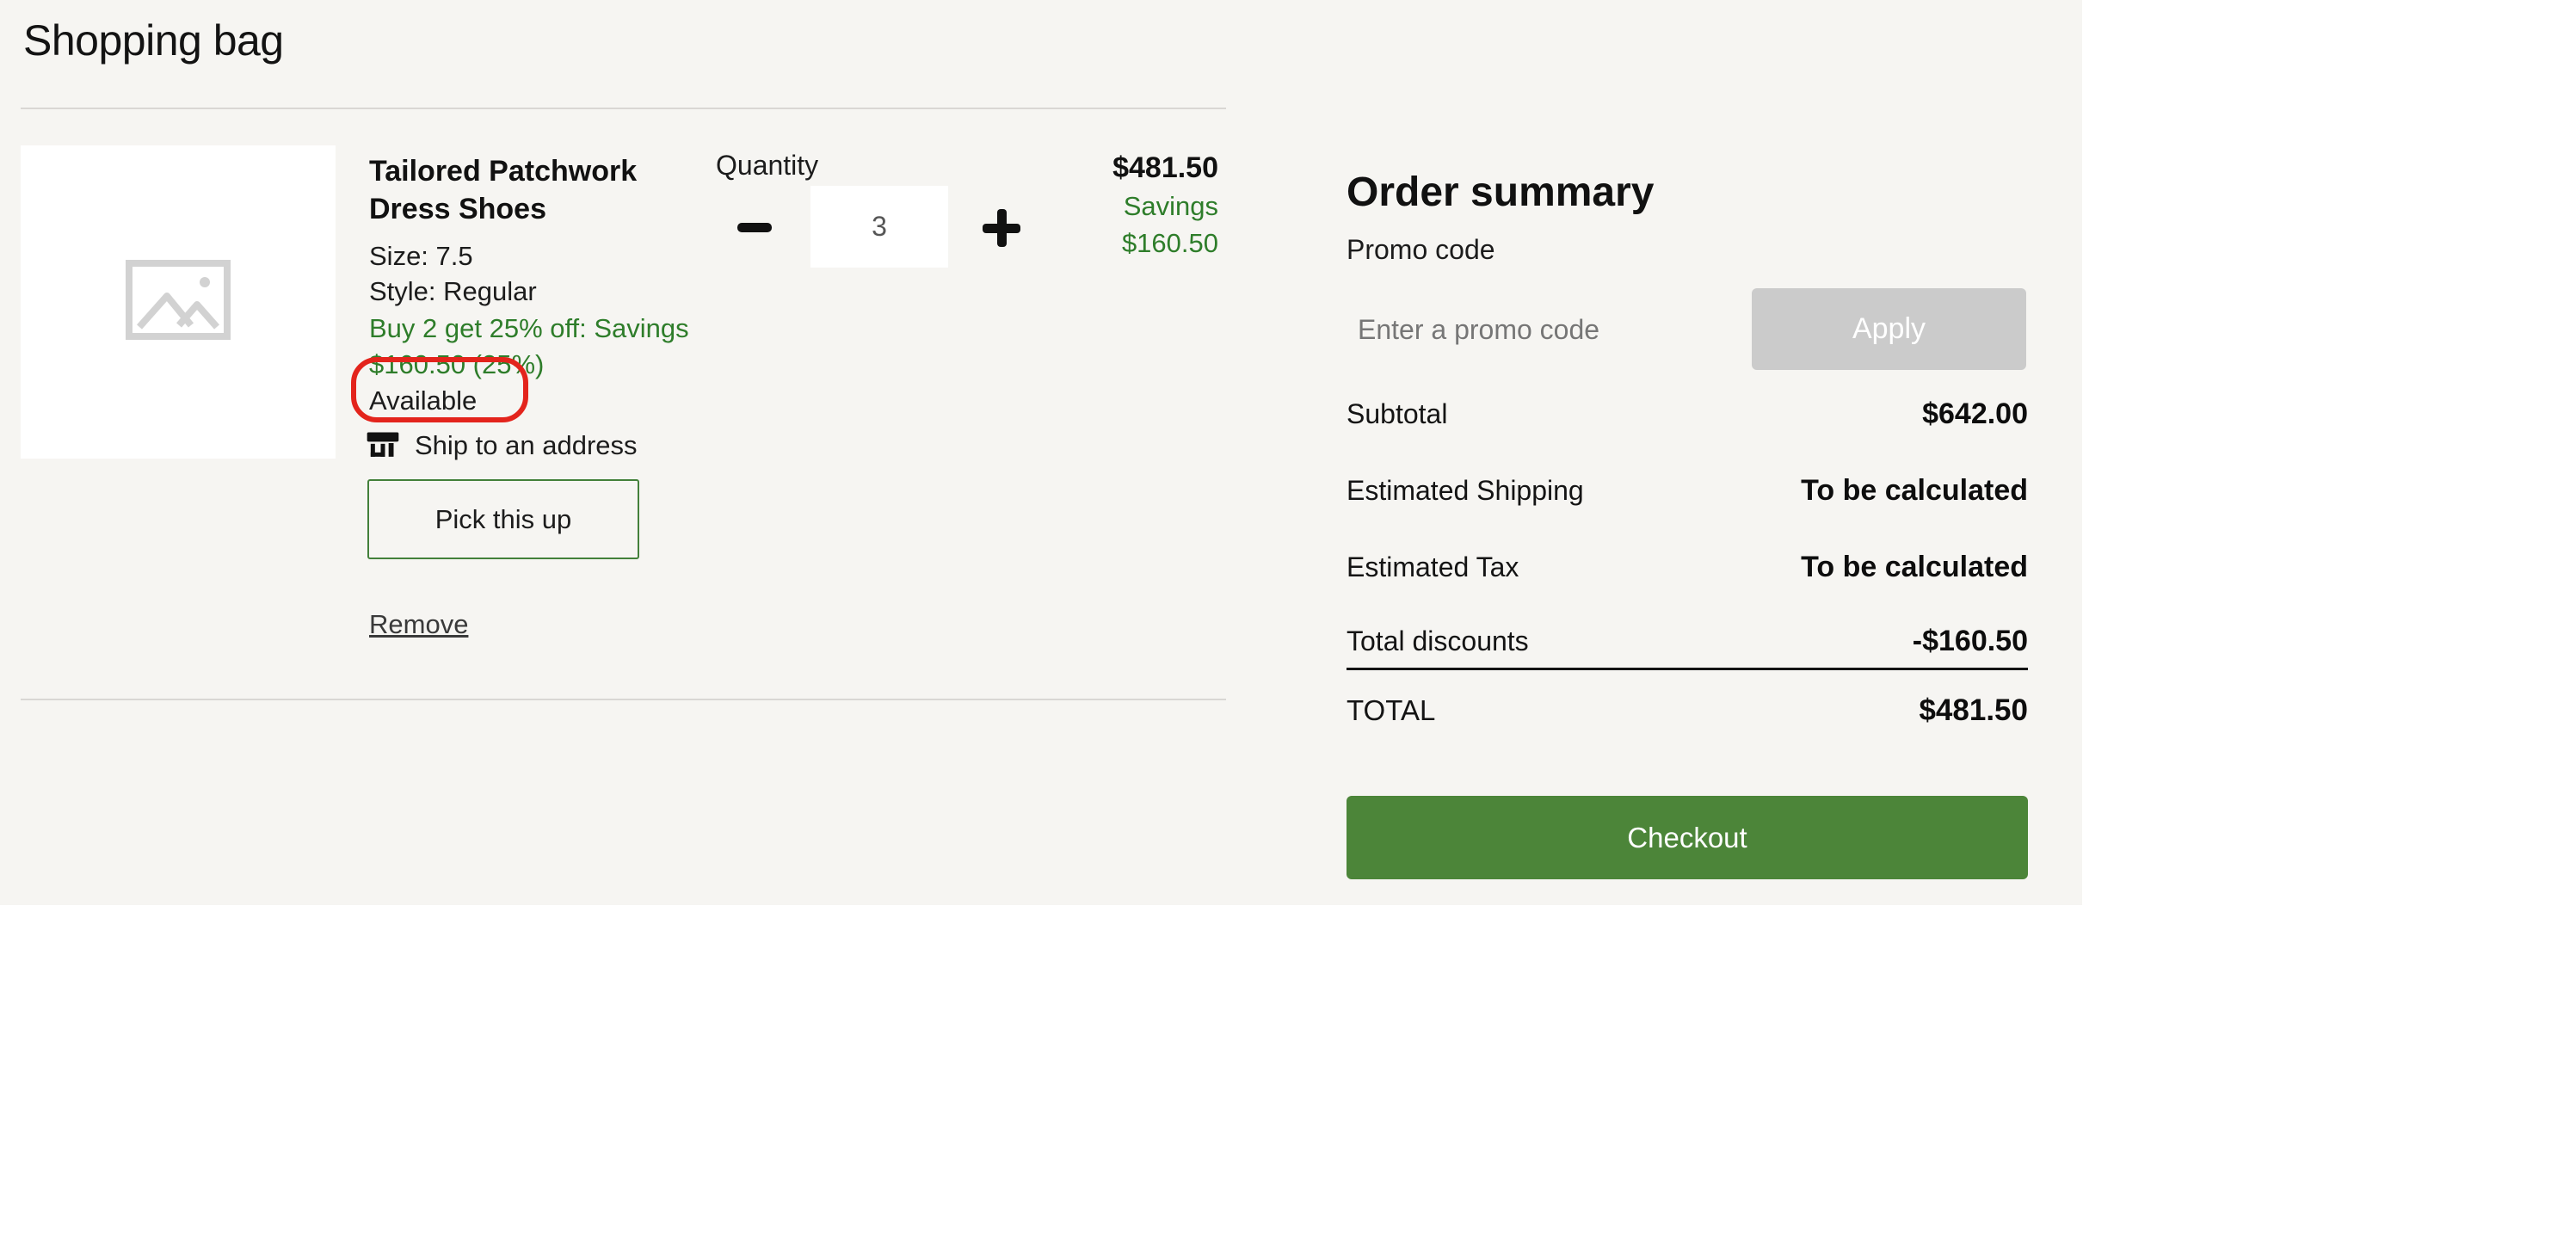  I want to click on product-image-placeholder, so click(179, 302).